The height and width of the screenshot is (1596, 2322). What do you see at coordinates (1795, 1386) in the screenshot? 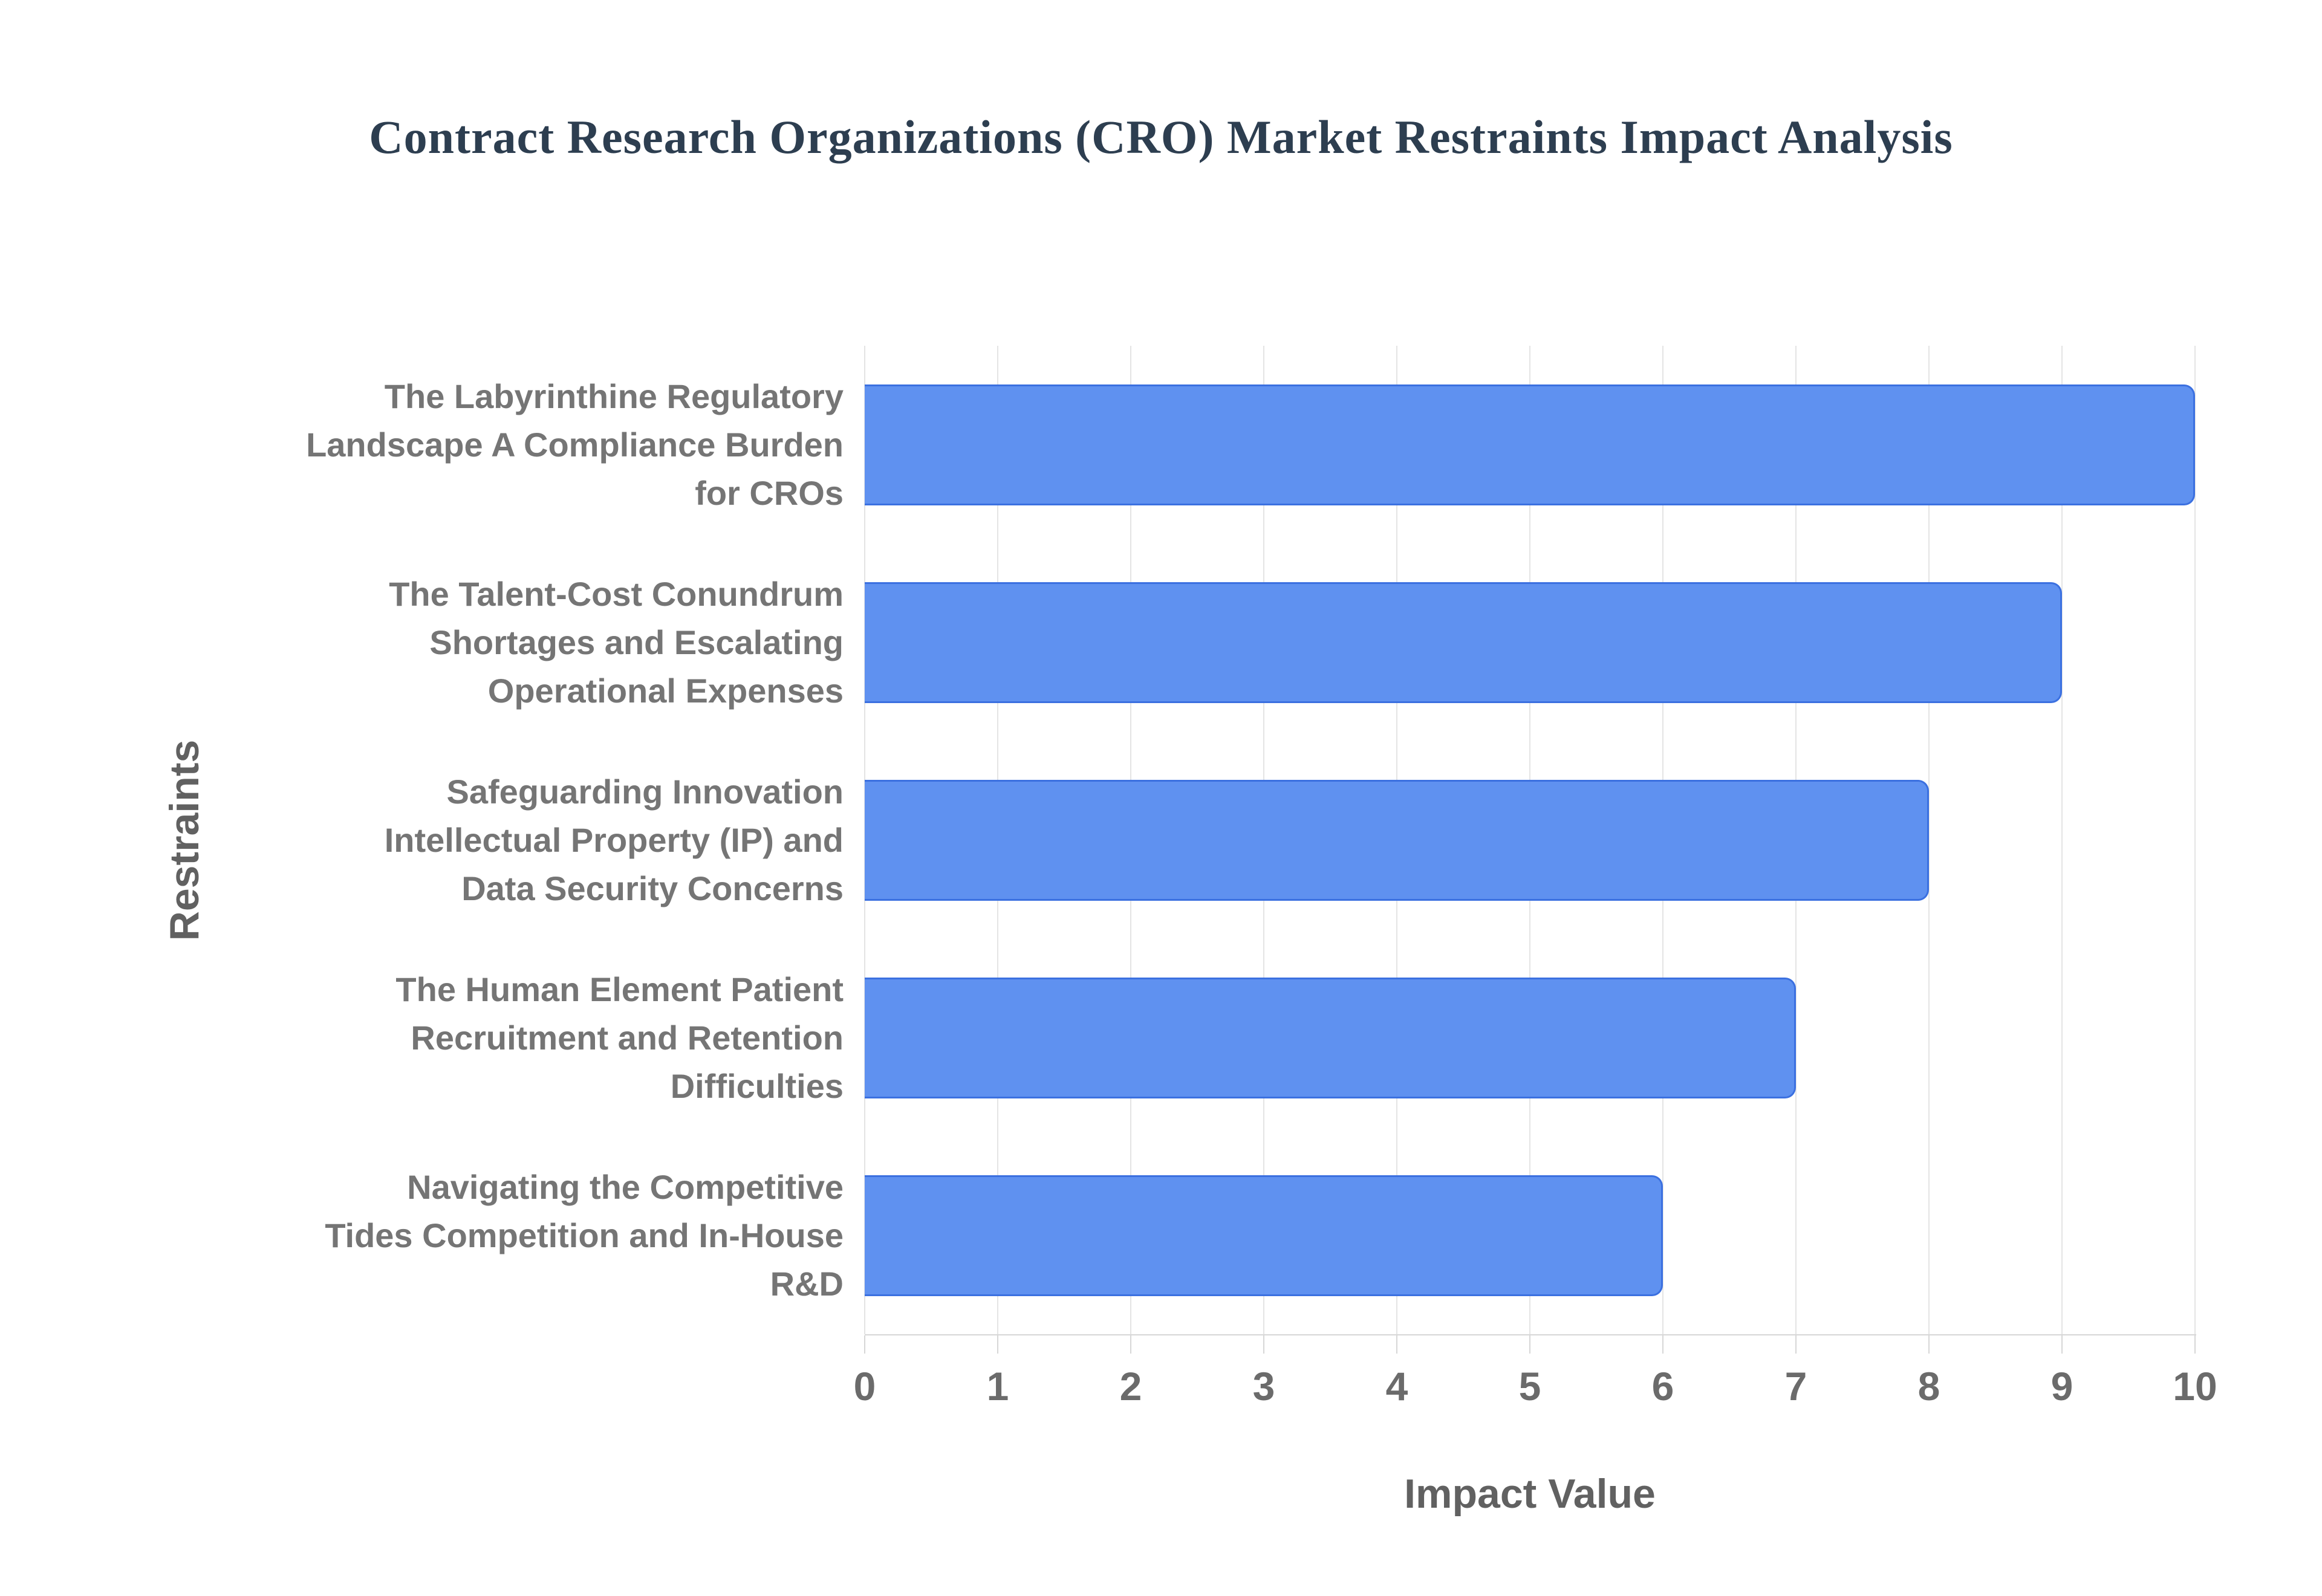
I see `x-tick-label: 7` at bounding box center [1795, 1386].